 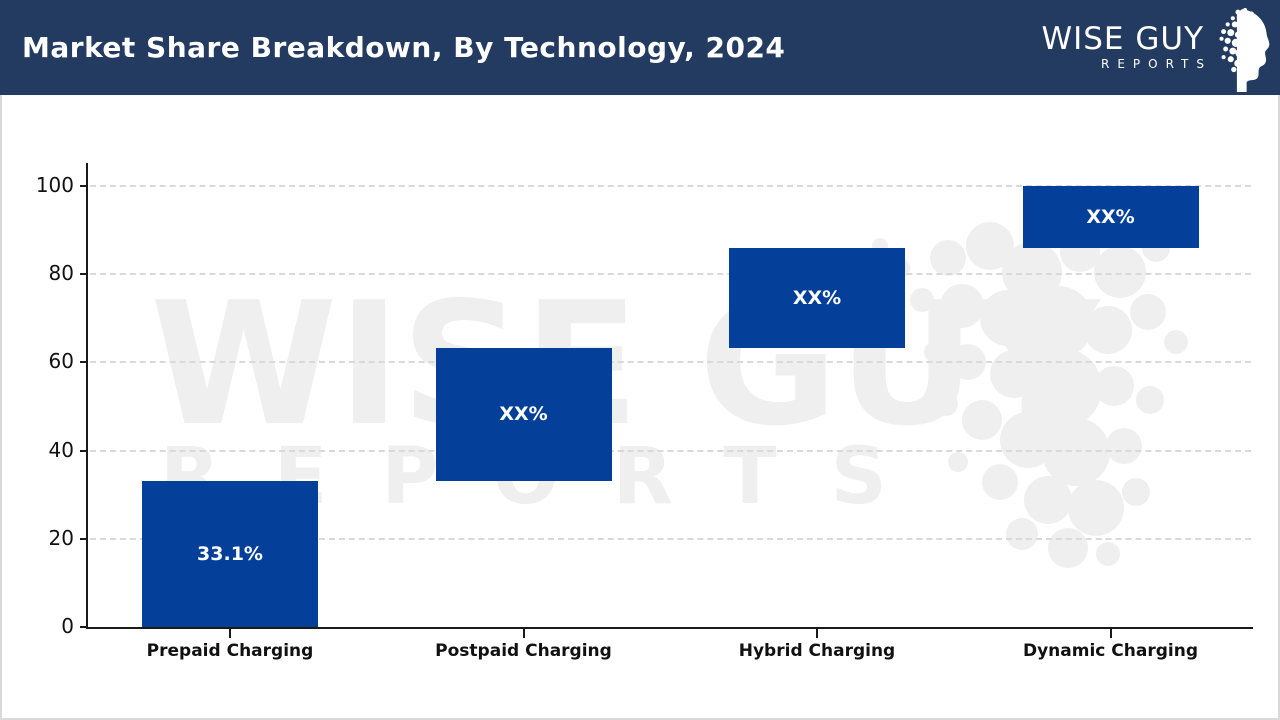 I want to click on bar-prepaid-charging: 33.1%, so click(x=230, y=554).